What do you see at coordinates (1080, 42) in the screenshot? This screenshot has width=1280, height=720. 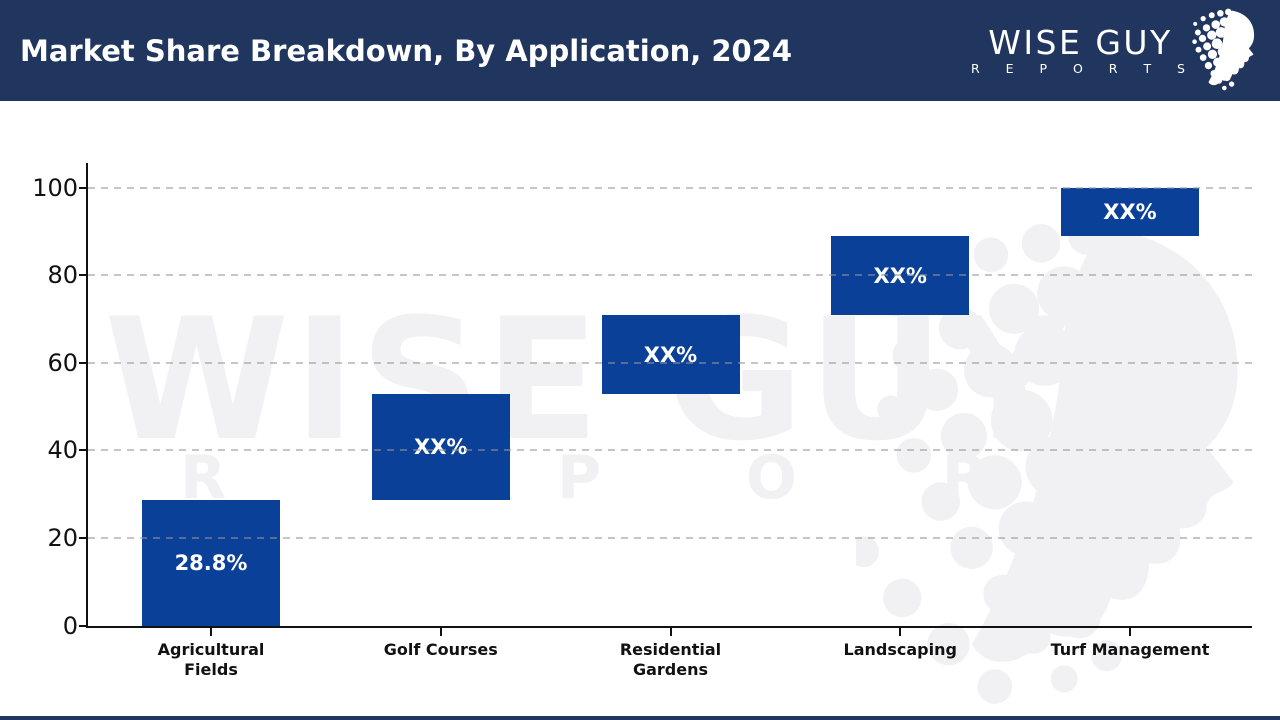 I see `logo-wordmark: WISE GUY` at bounding box center [1080, 42].